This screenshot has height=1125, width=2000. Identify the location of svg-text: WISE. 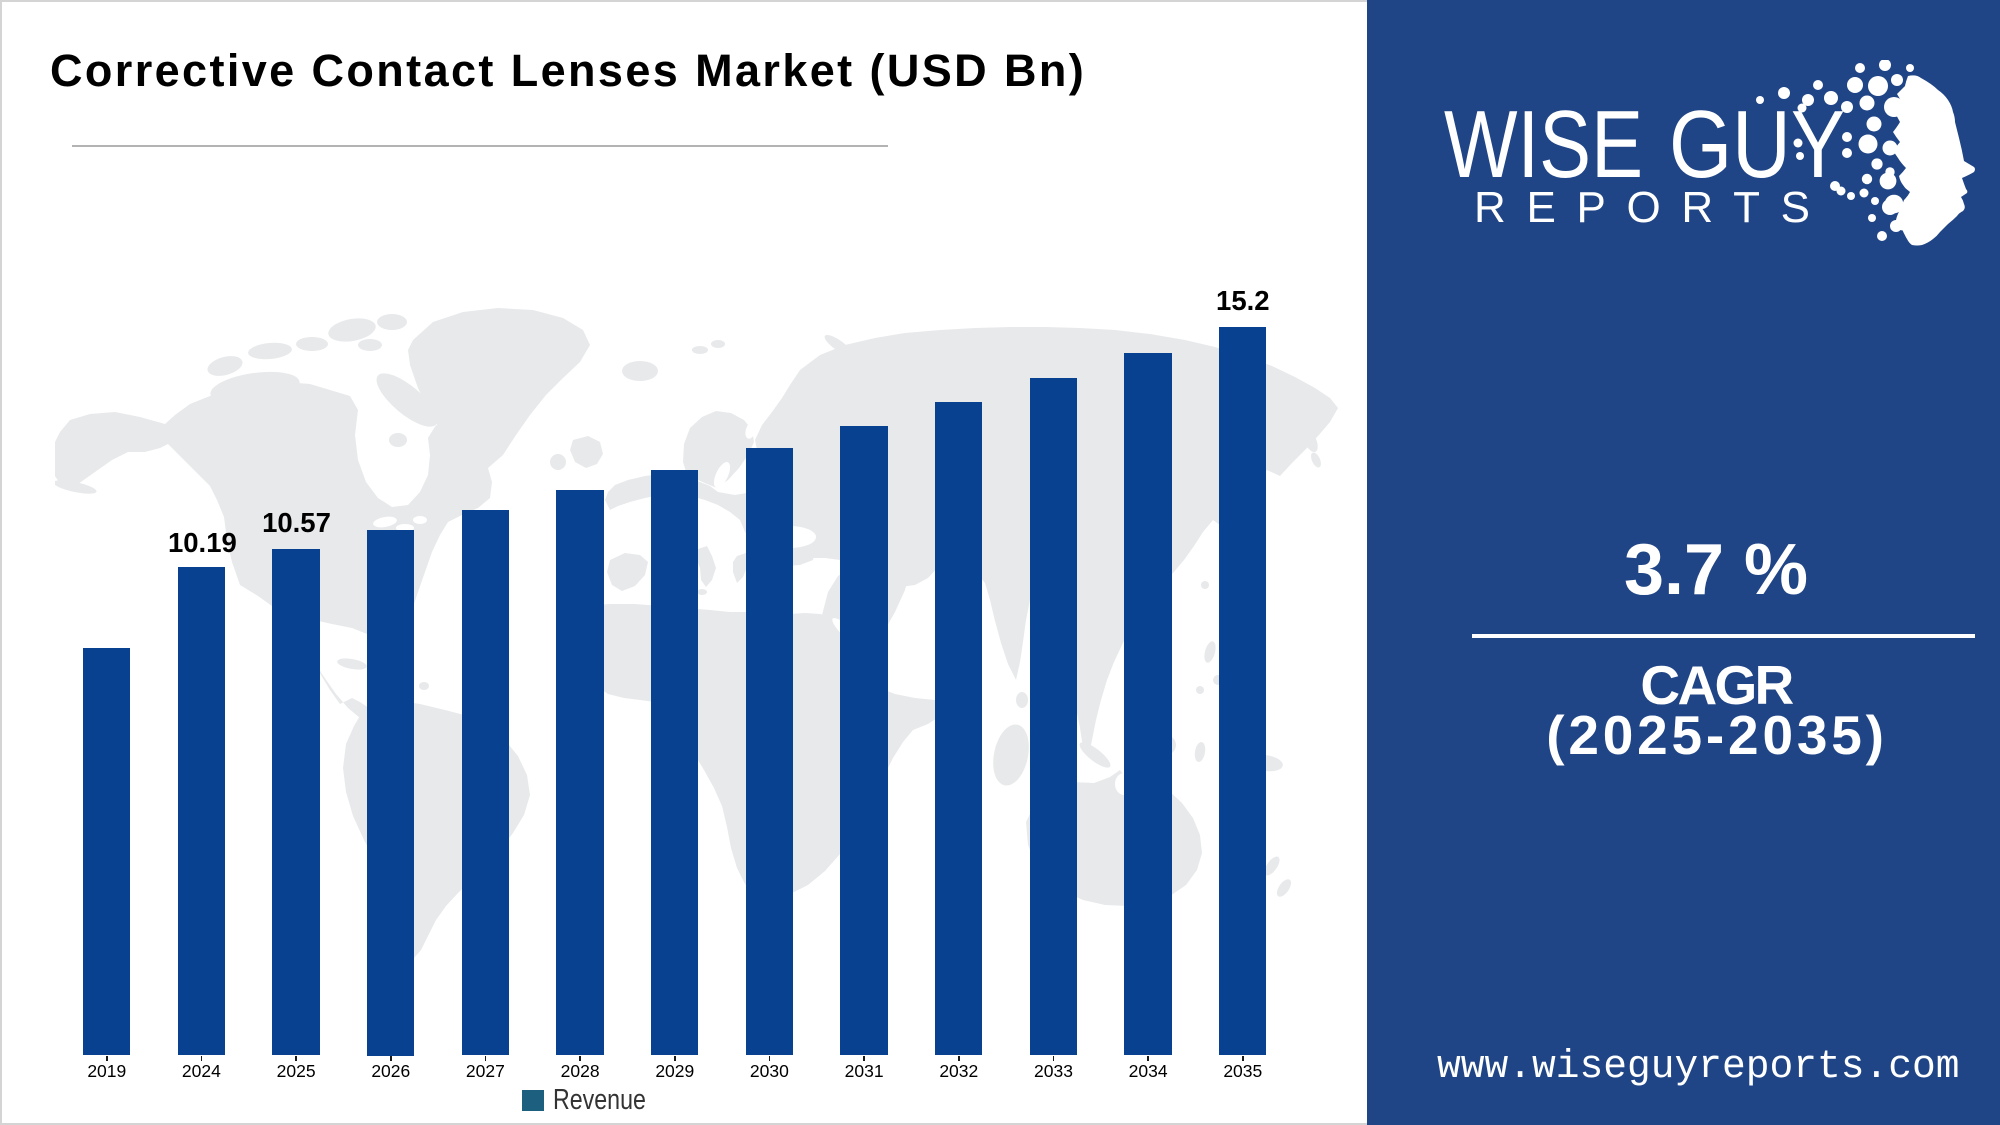
(1543, 144).